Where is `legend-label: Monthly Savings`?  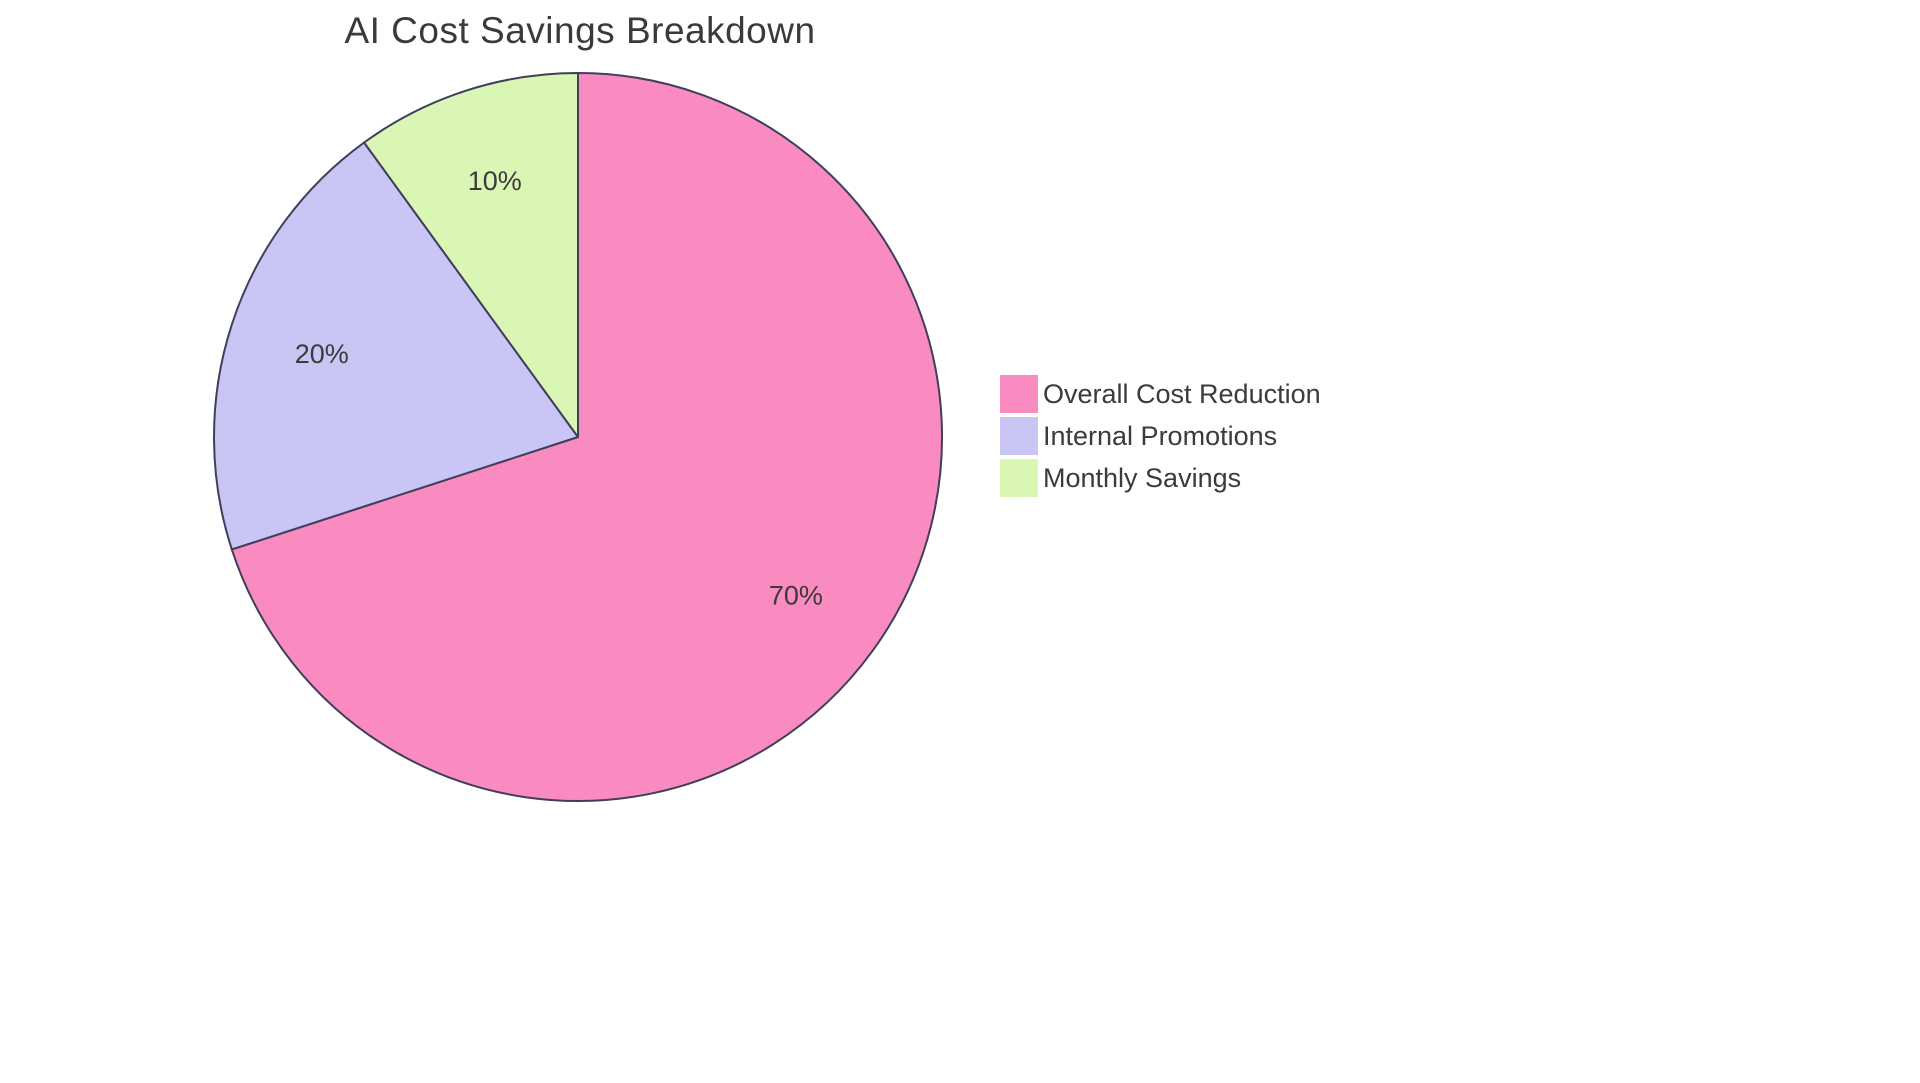
legend-label: Monthly Savings is located at coordinates (1142, 477).